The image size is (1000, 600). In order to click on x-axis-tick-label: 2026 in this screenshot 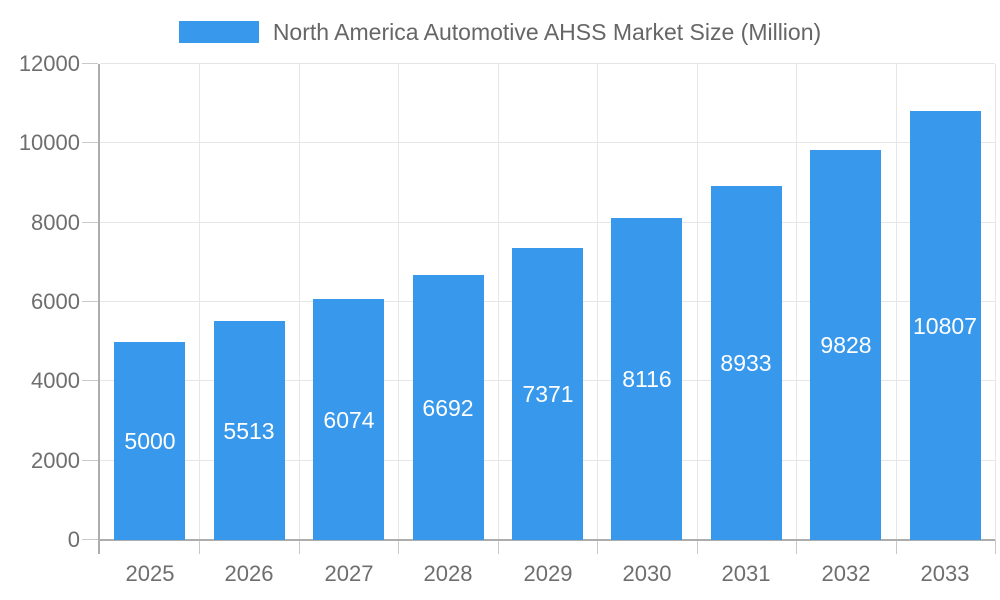, I will do `click(249, 573)`.